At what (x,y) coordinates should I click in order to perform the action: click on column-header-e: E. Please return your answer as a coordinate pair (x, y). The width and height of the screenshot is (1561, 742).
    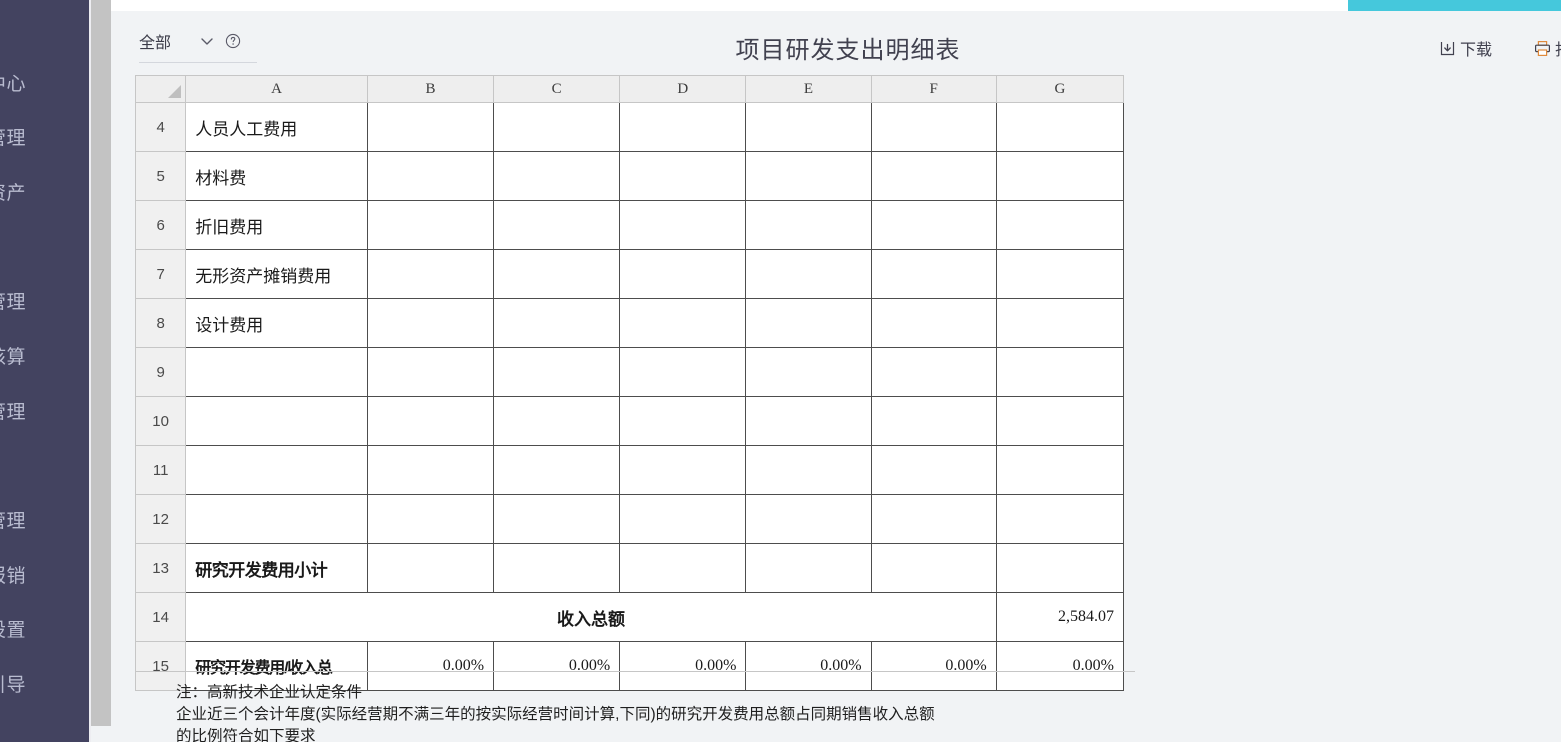
    Looking at the image, I should click on (808, 89).